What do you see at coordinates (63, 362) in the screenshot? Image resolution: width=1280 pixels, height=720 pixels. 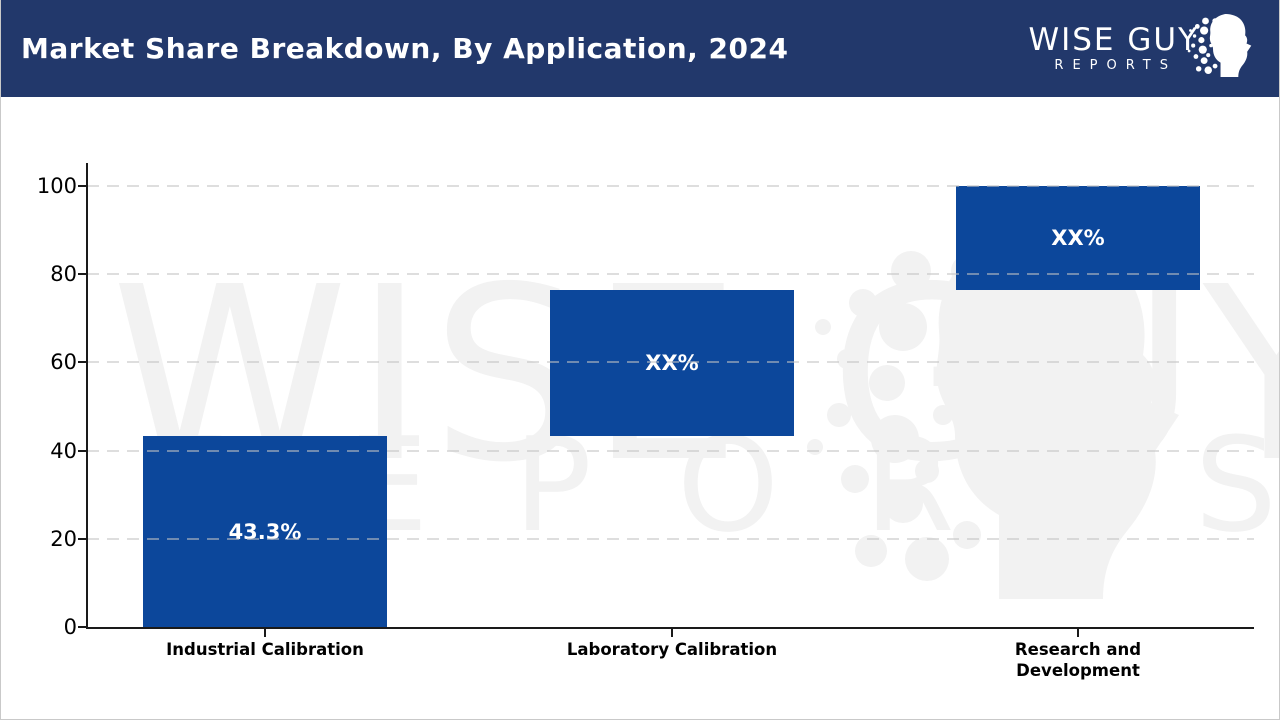 I see `y-tick-label: 60` at bounding box center [63, 362].